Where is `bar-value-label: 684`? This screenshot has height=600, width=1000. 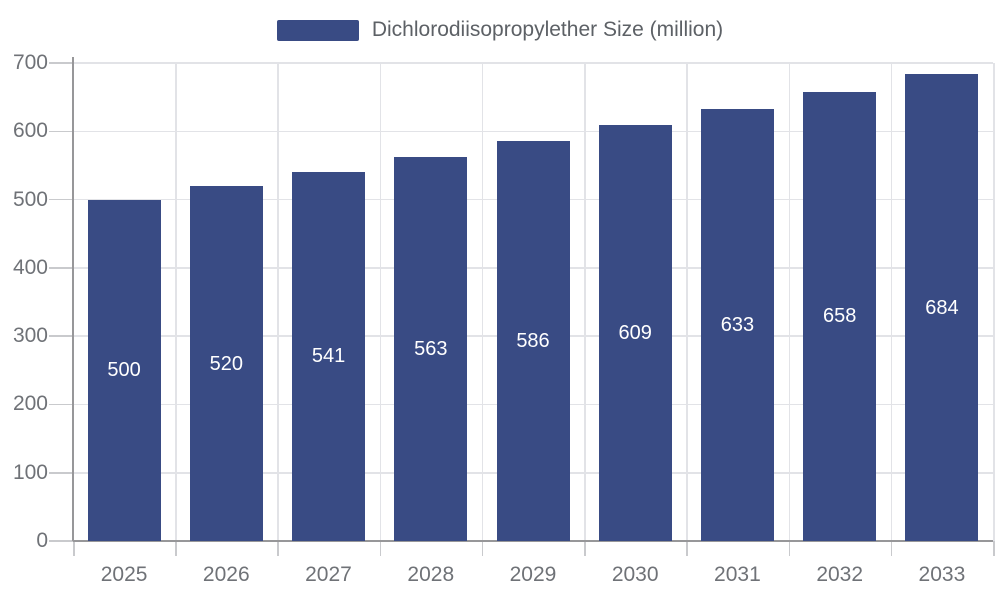 bar-value-label: 684 is located at coordinates (942, 307).